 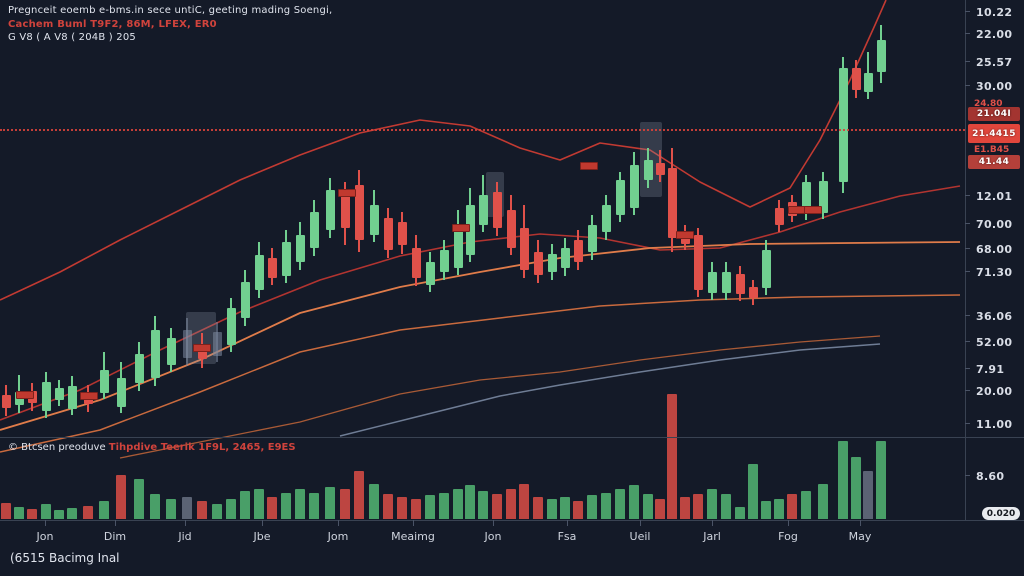 I want to click on time-axis-label: Jid, so click(x=185, y=536).